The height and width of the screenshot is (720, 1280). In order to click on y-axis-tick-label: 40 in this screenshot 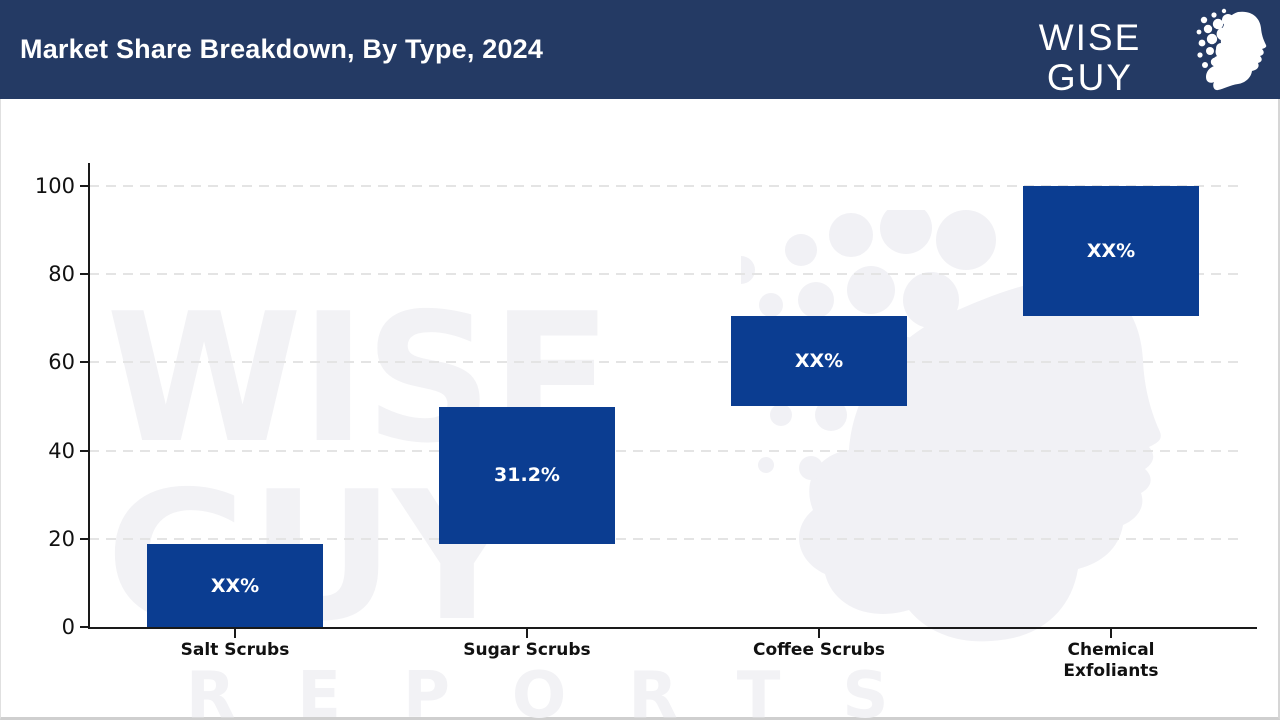, I will do `click(61, 450)`.